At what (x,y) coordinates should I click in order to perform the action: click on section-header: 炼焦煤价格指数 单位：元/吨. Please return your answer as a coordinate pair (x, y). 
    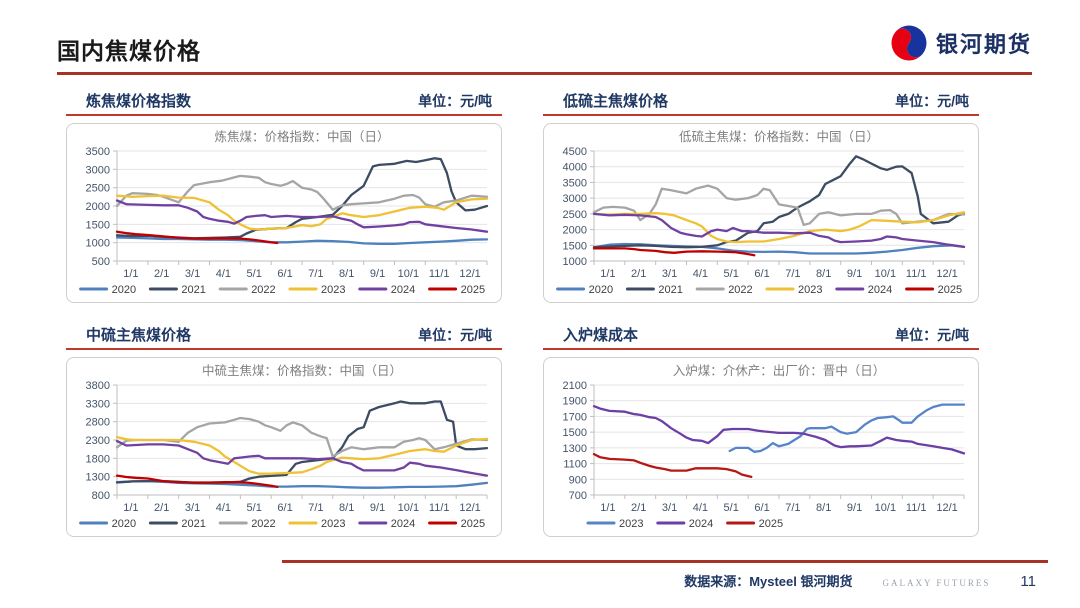
    Looking at the image, I should click on (284, 103).